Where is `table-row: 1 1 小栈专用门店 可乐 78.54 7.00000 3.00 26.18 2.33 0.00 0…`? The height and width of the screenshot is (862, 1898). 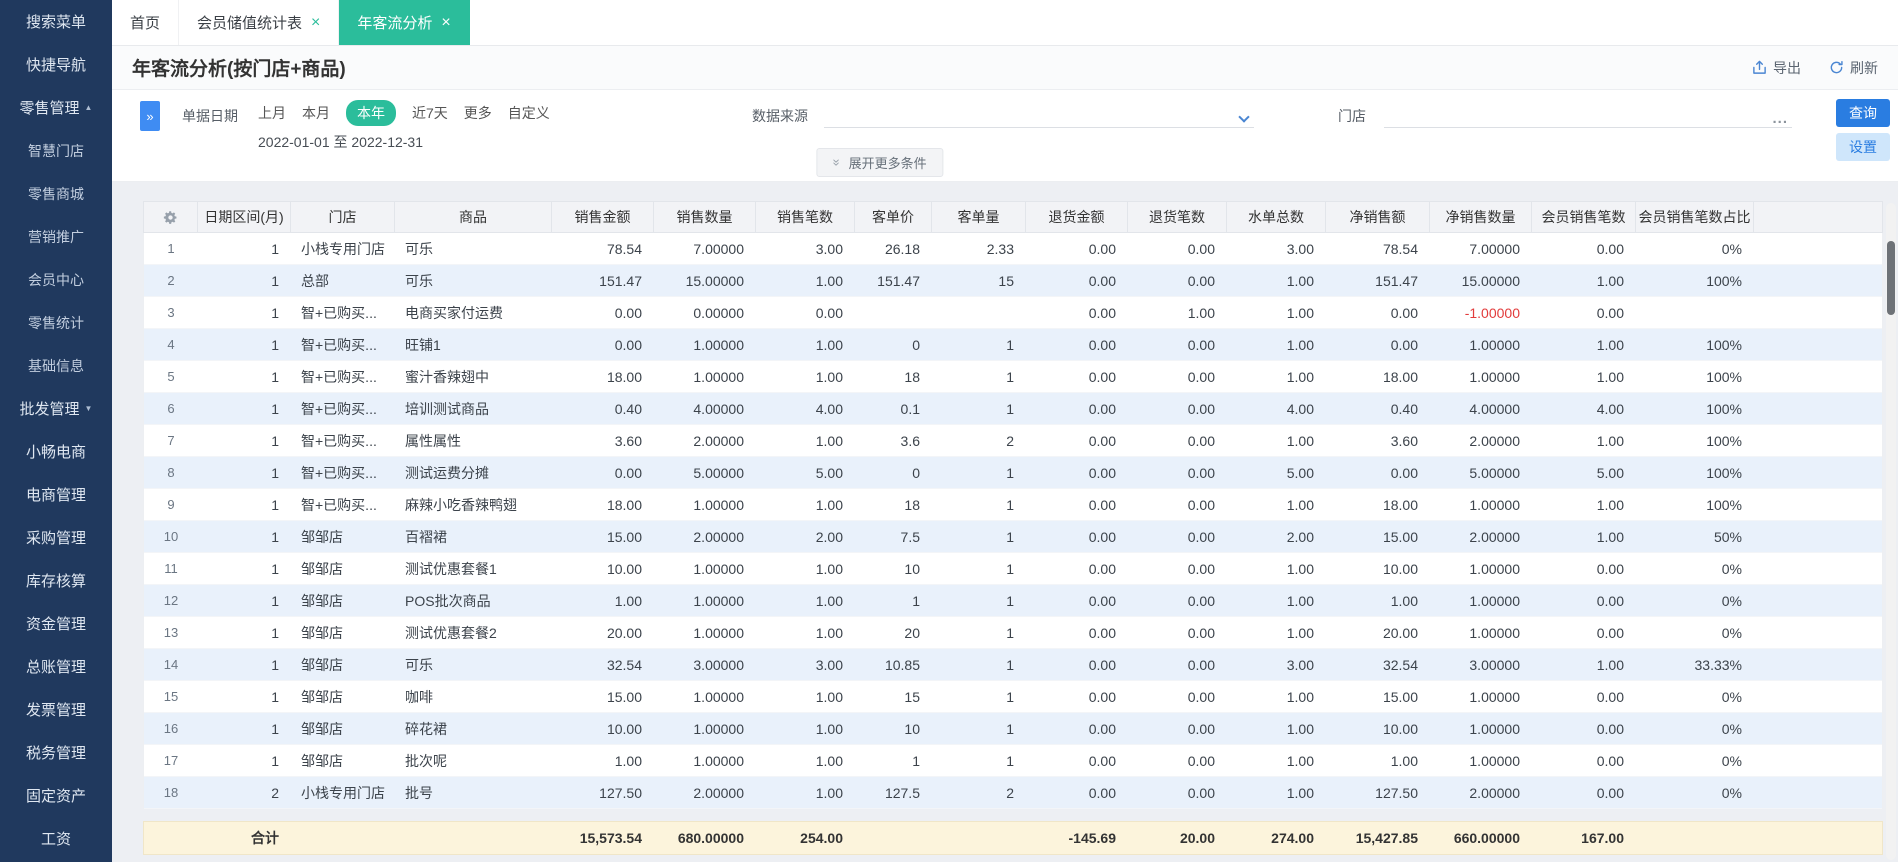 table-row: 1 1 小栈专用门店 可乐 78.54 7.00000 3.00 26.18 2.33 0.00 0… is located at coordinates (1013, 249).